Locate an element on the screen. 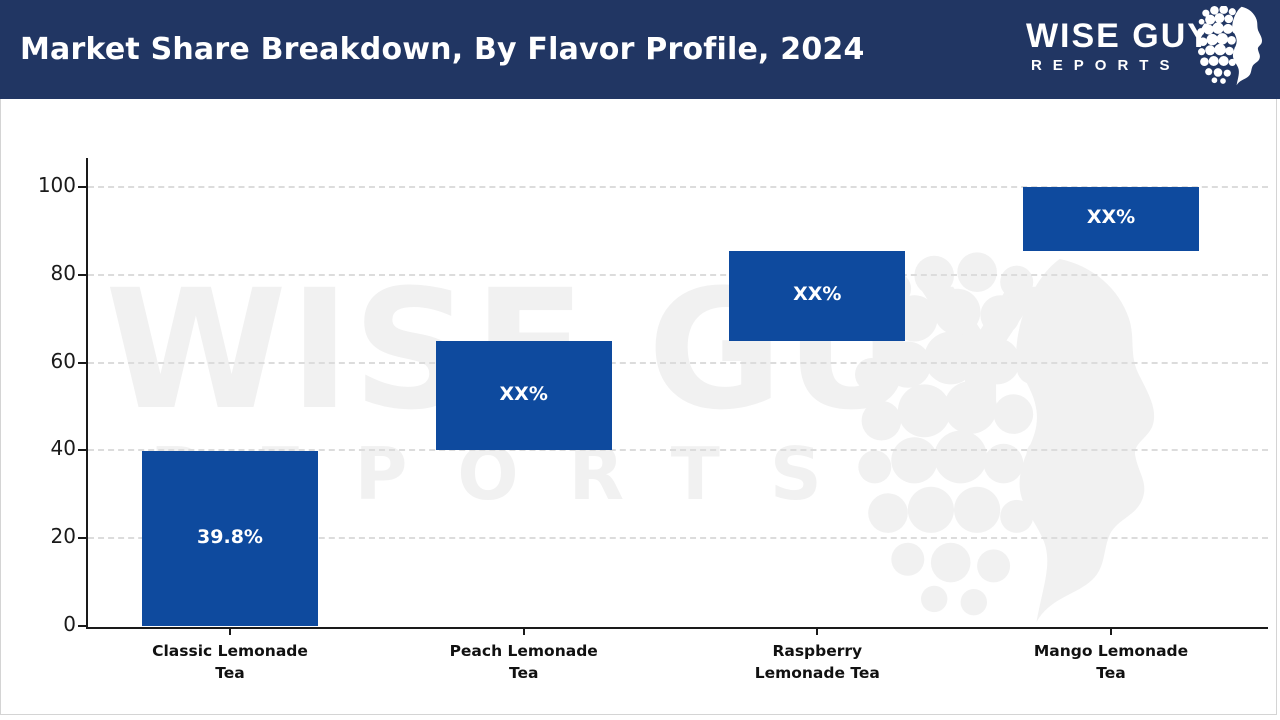 Image resolution: width=1280 pixels, height=720 pixels. bar-peach-lemonade-tea is located at coordinates (523, 395).